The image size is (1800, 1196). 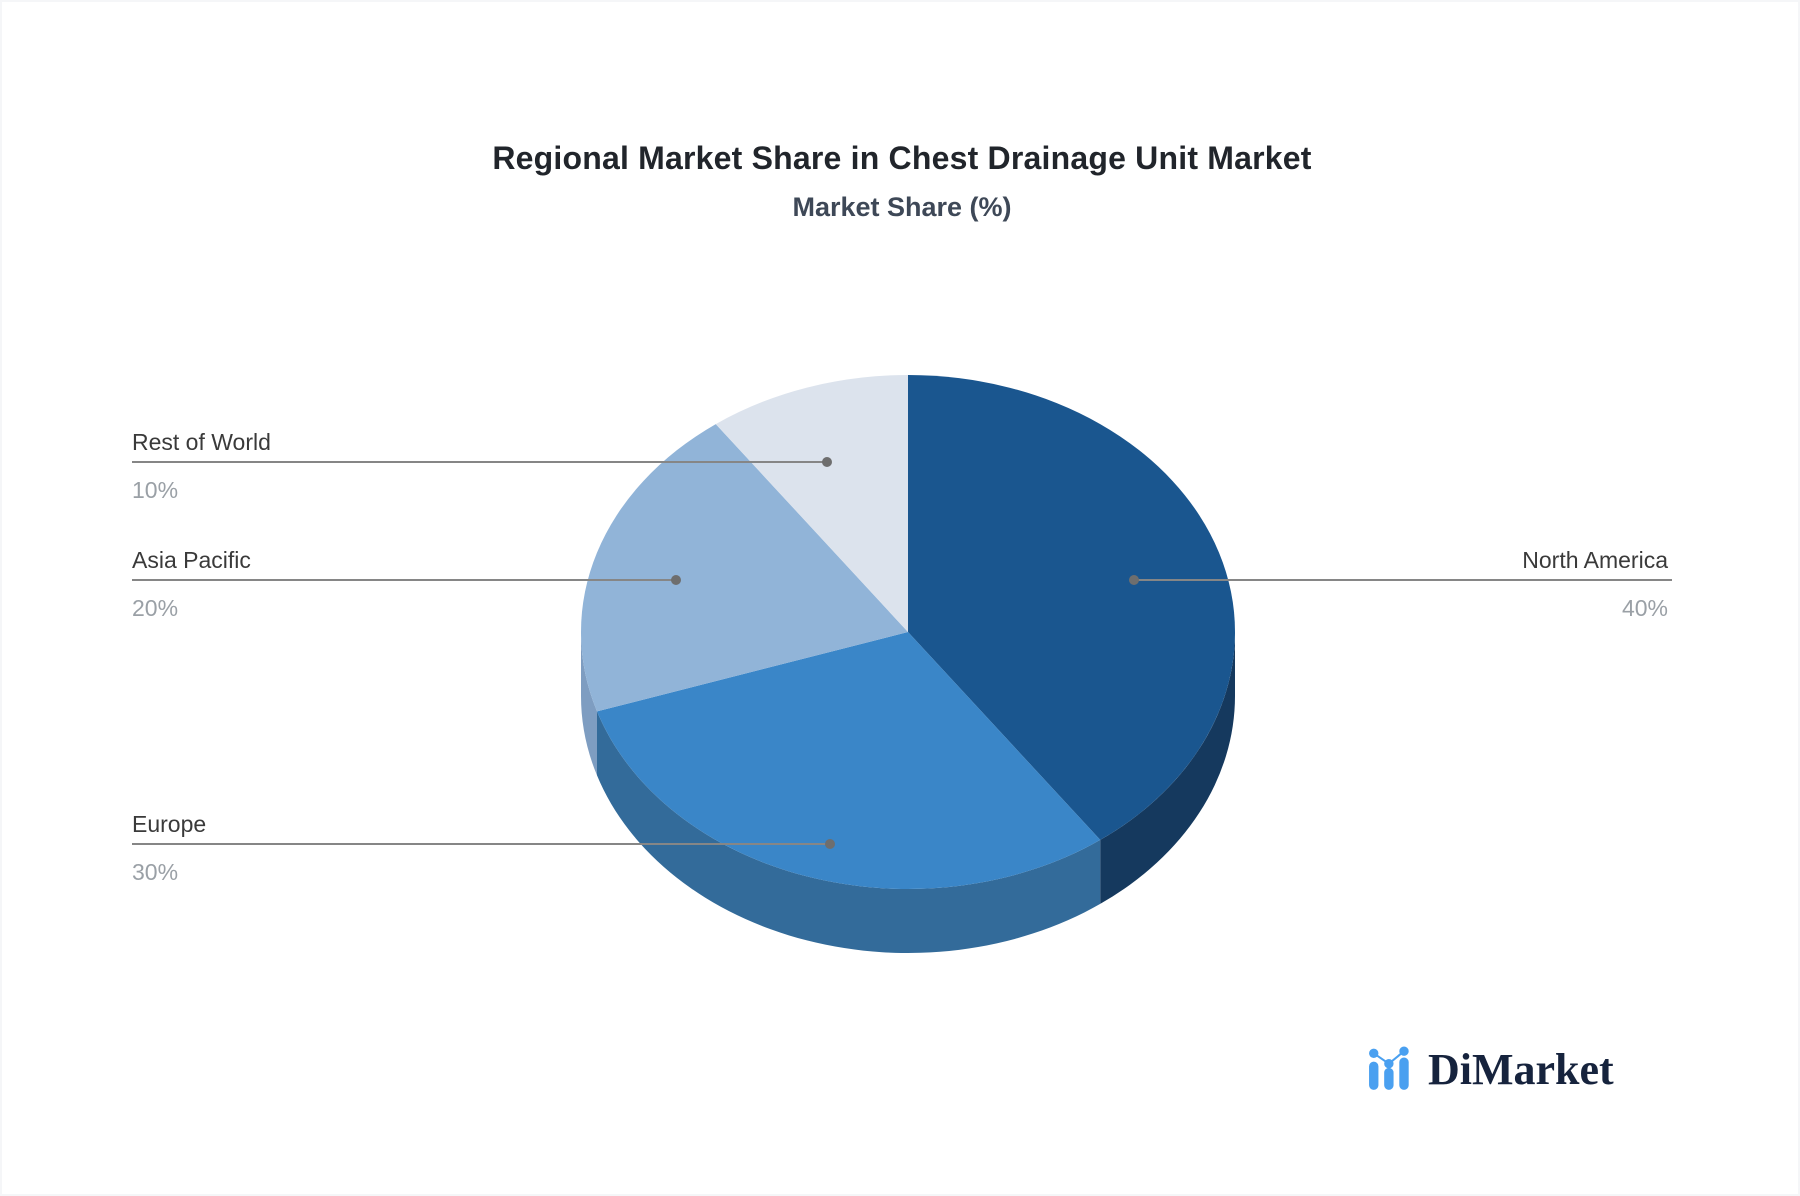 I want to click on bar-line-chart-icon, so click(x=1389, y=1068).